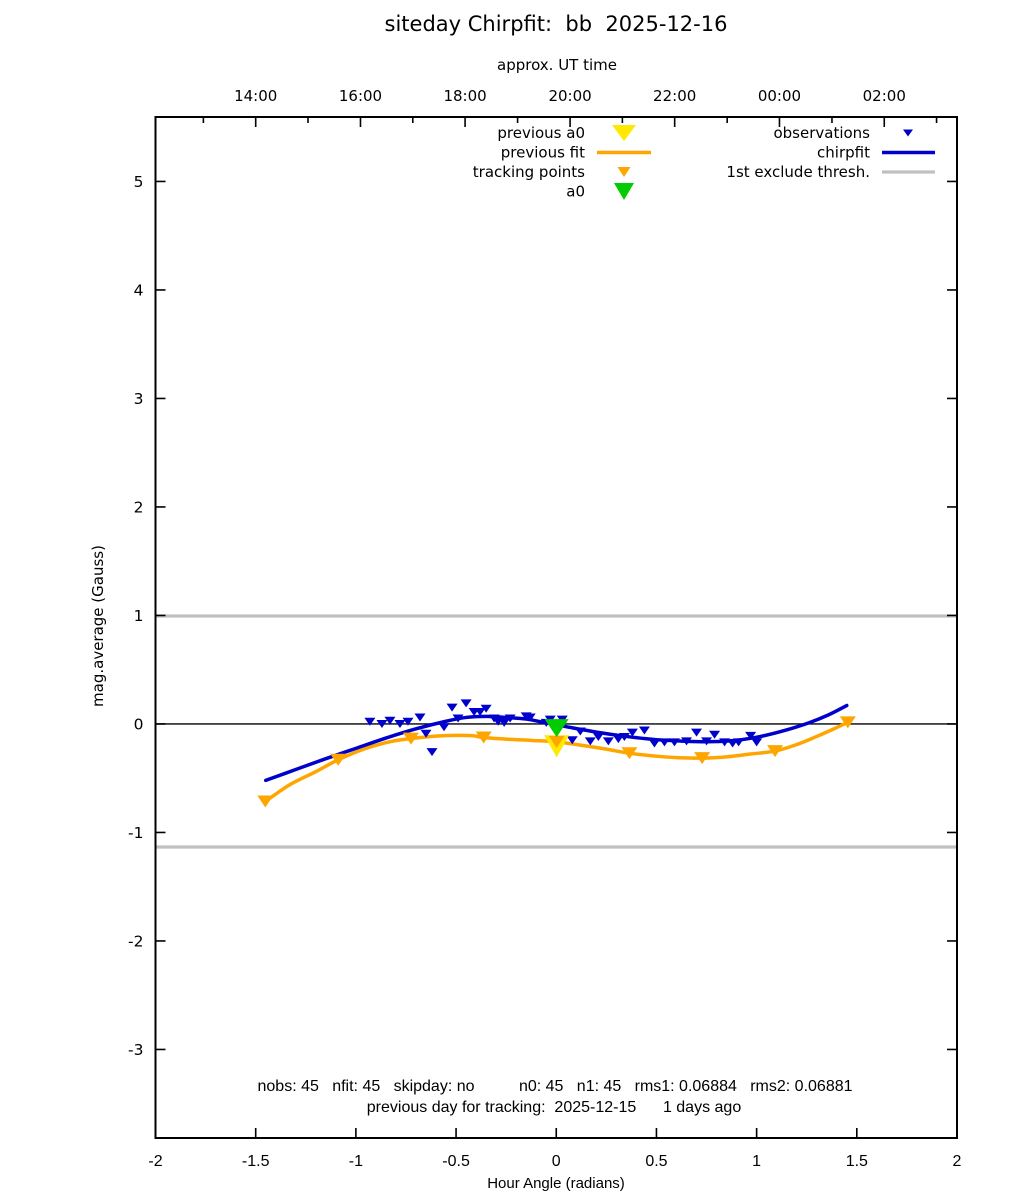  I want to click on ut-tick-label: 00:00, so click(779, 96).